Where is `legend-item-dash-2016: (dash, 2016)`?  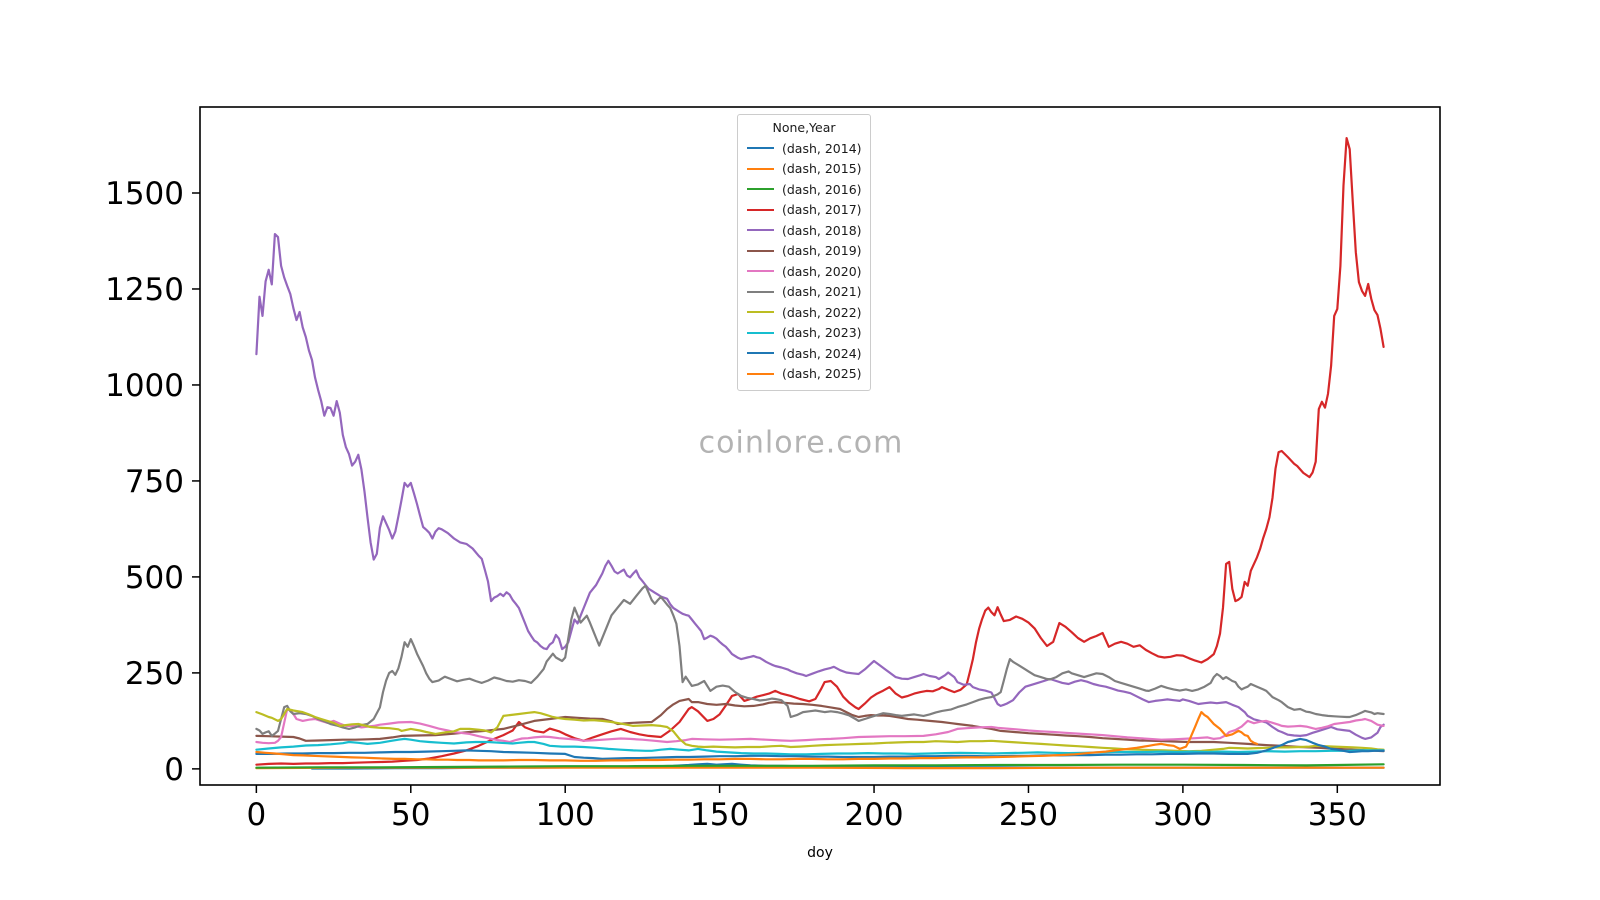 legend-item-dash-2016: (dash, 2016) is located at coordinates (804, 189).